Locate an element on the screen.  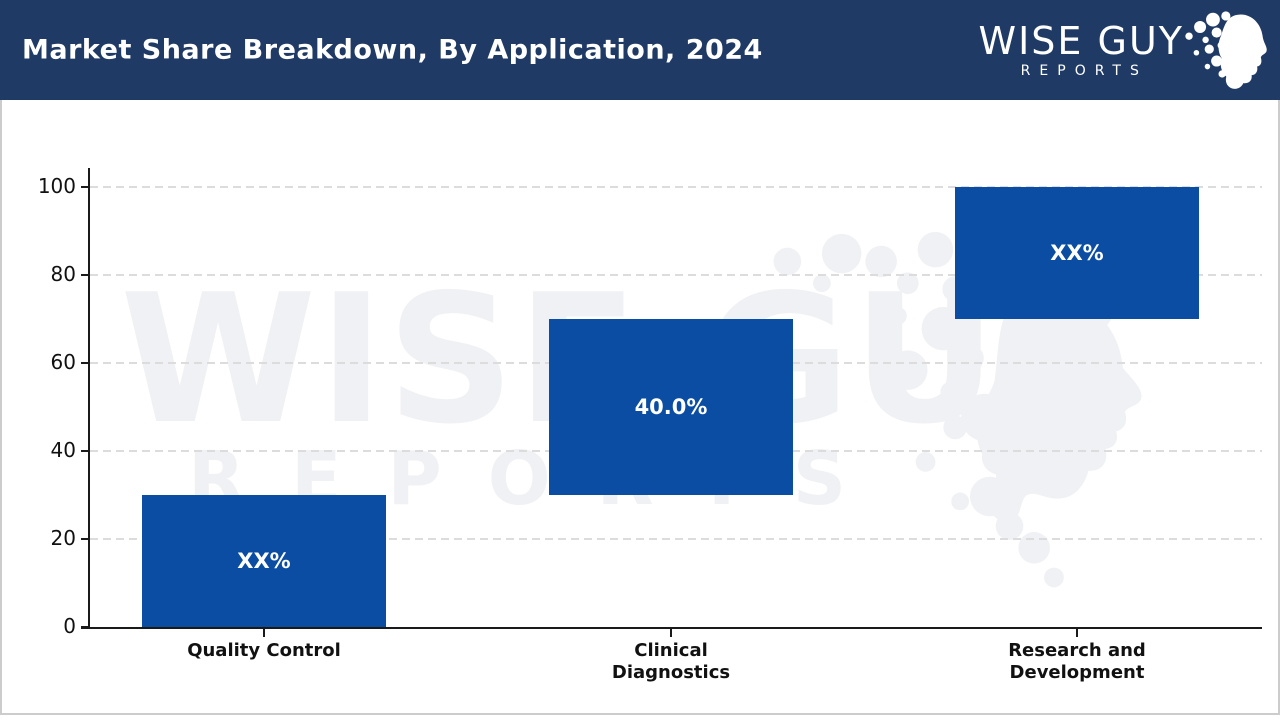
bar-value-label: 40.0% is located at coordinates (671, 407).